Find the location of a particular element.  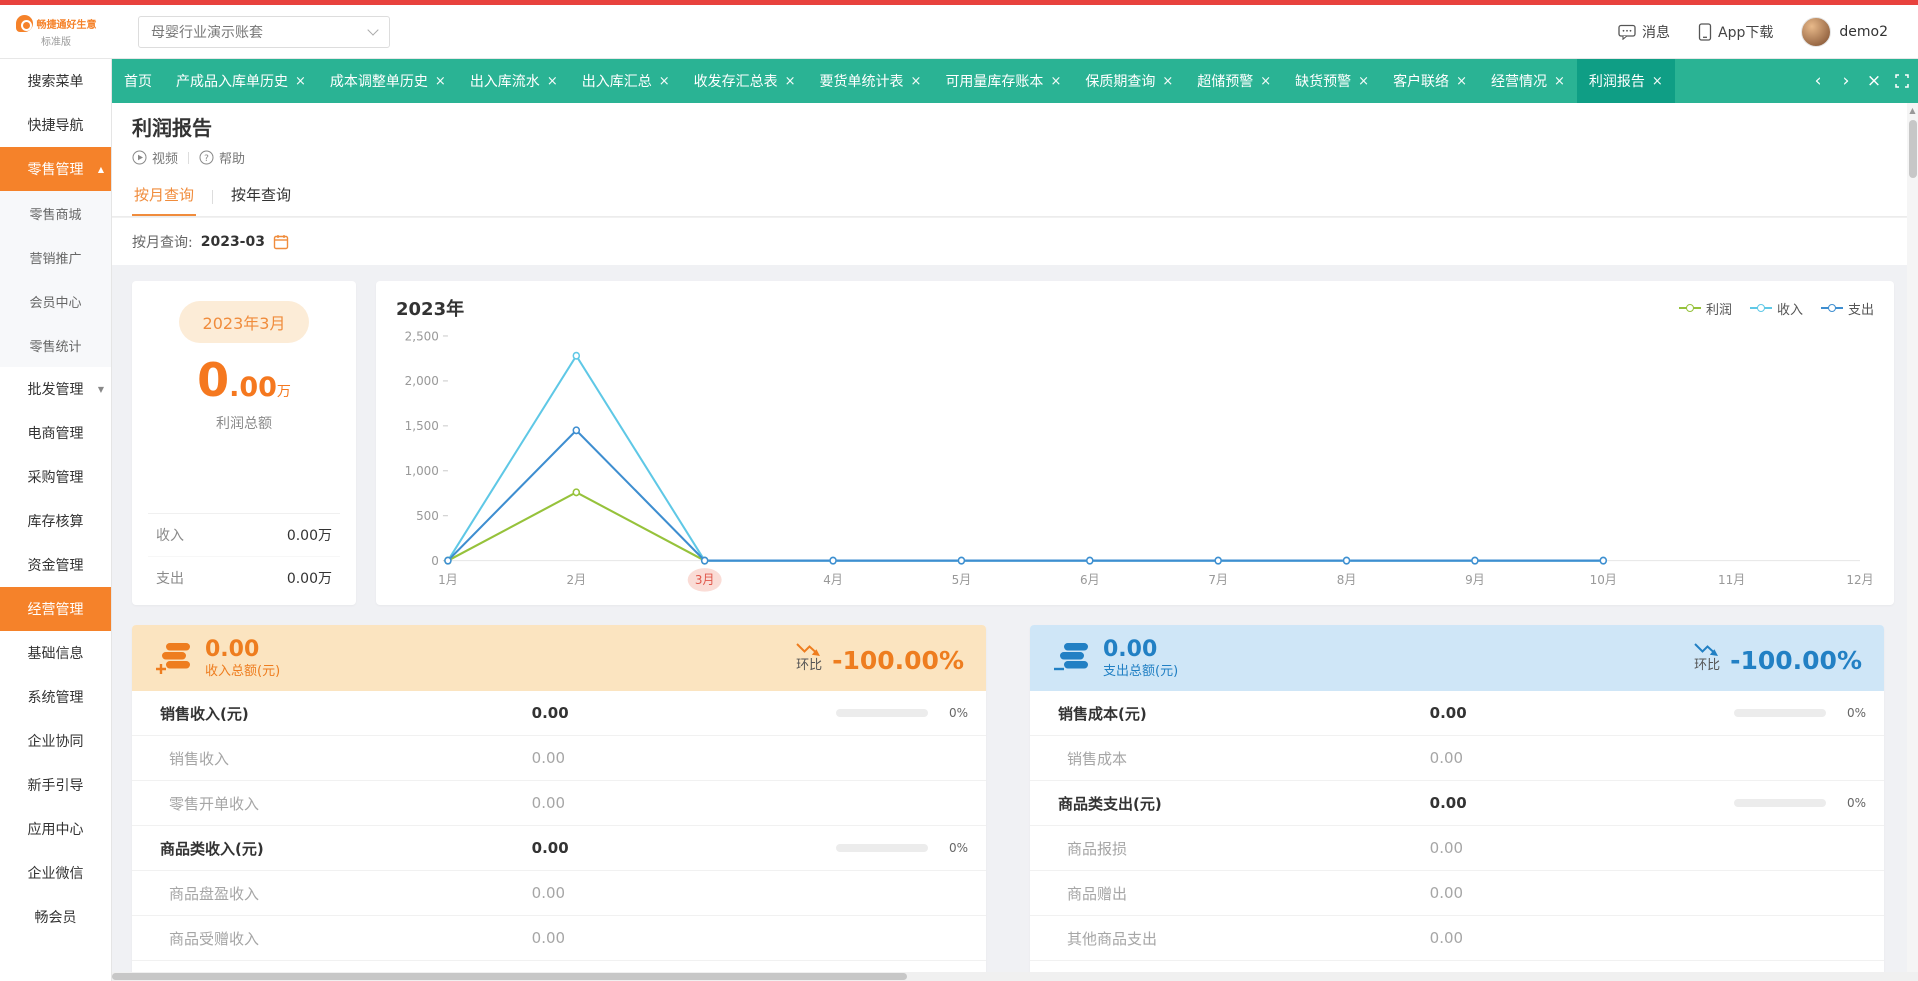

row-label: 商品报损 is located at coordinates (1097, 848).